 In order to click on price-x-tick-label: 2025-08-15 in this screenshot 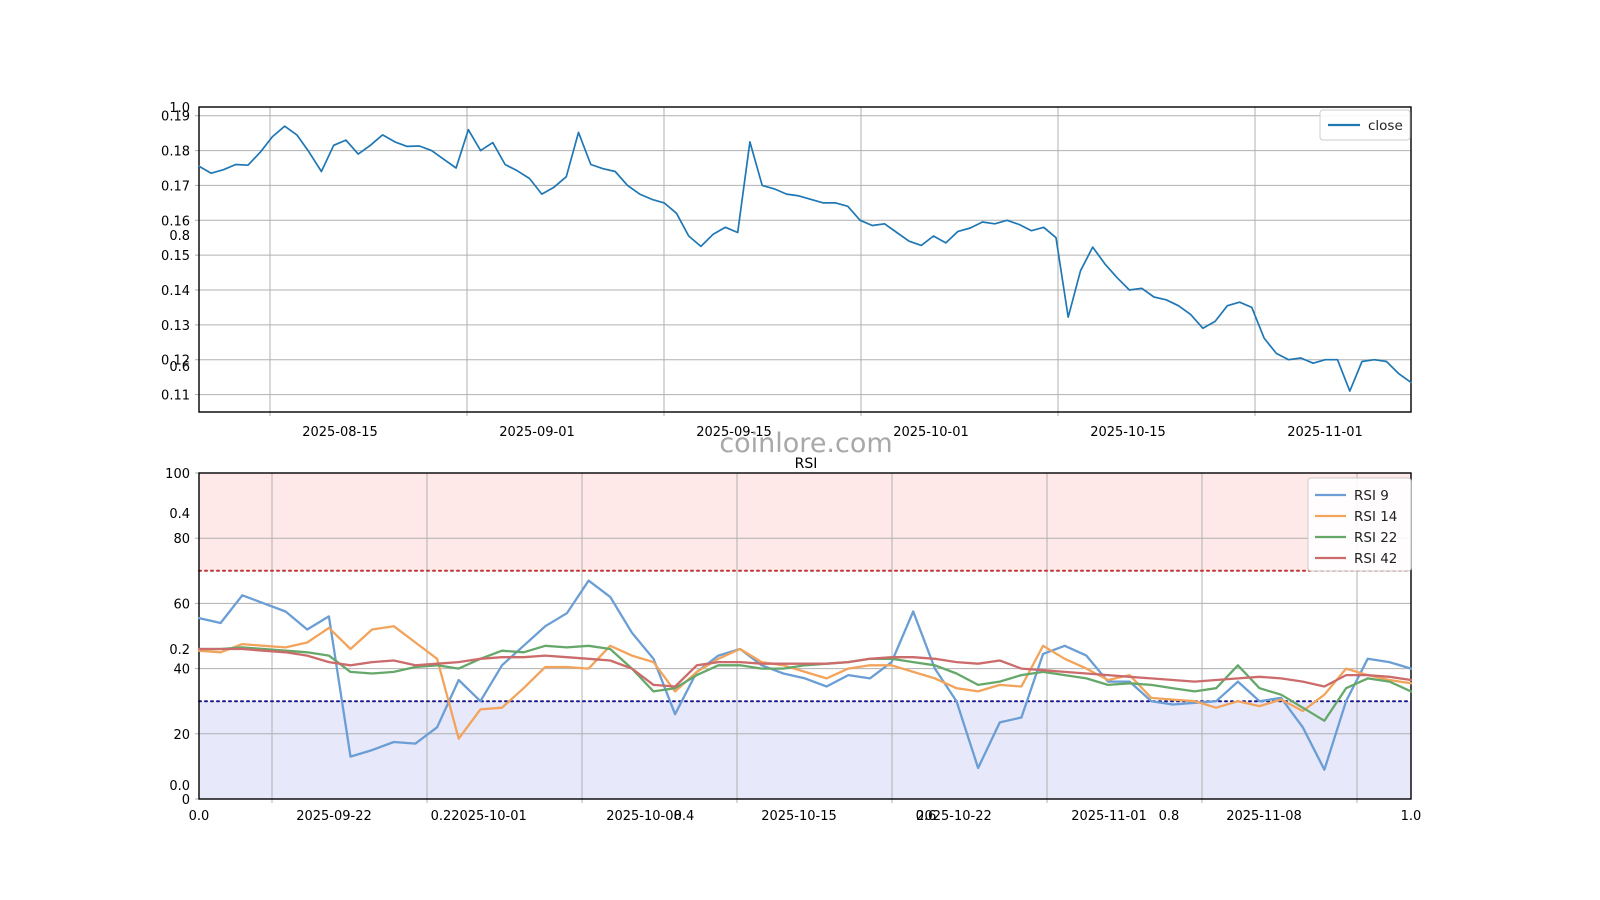, I will do `click(340, 432)`.